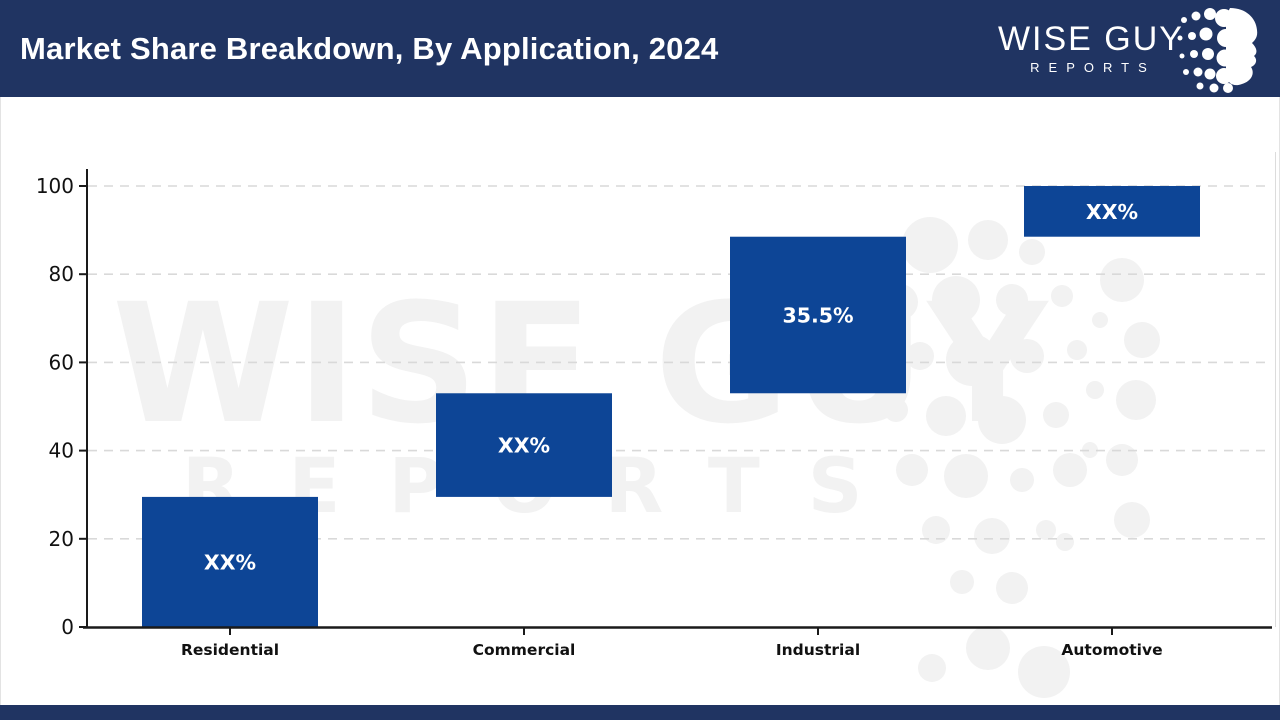  Describe the element at coordinates (1217, 50) in the screenshot. I see `logo-face-icon` at that location.